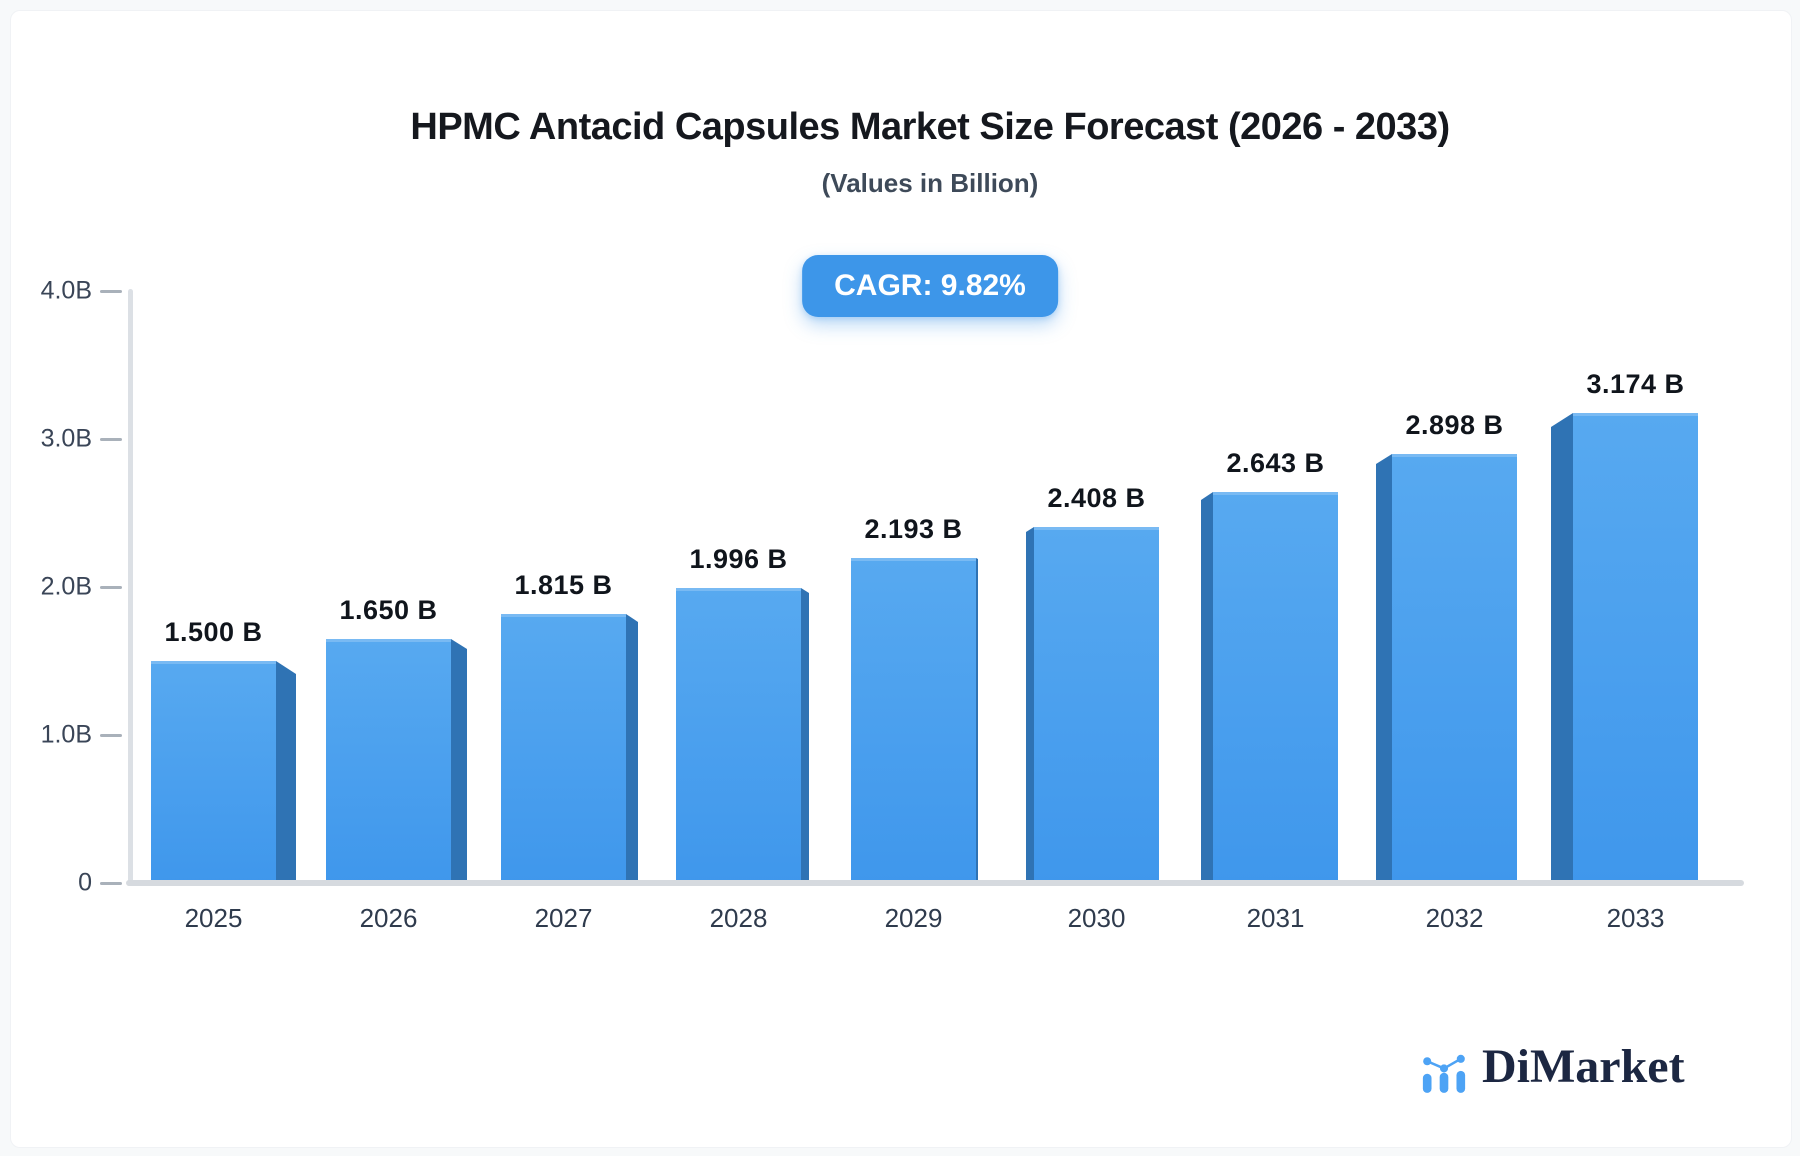 This screenshot has height=1156, width=1800. I want to click on x-axis-label-2030: 2030, so click(1096, 918).